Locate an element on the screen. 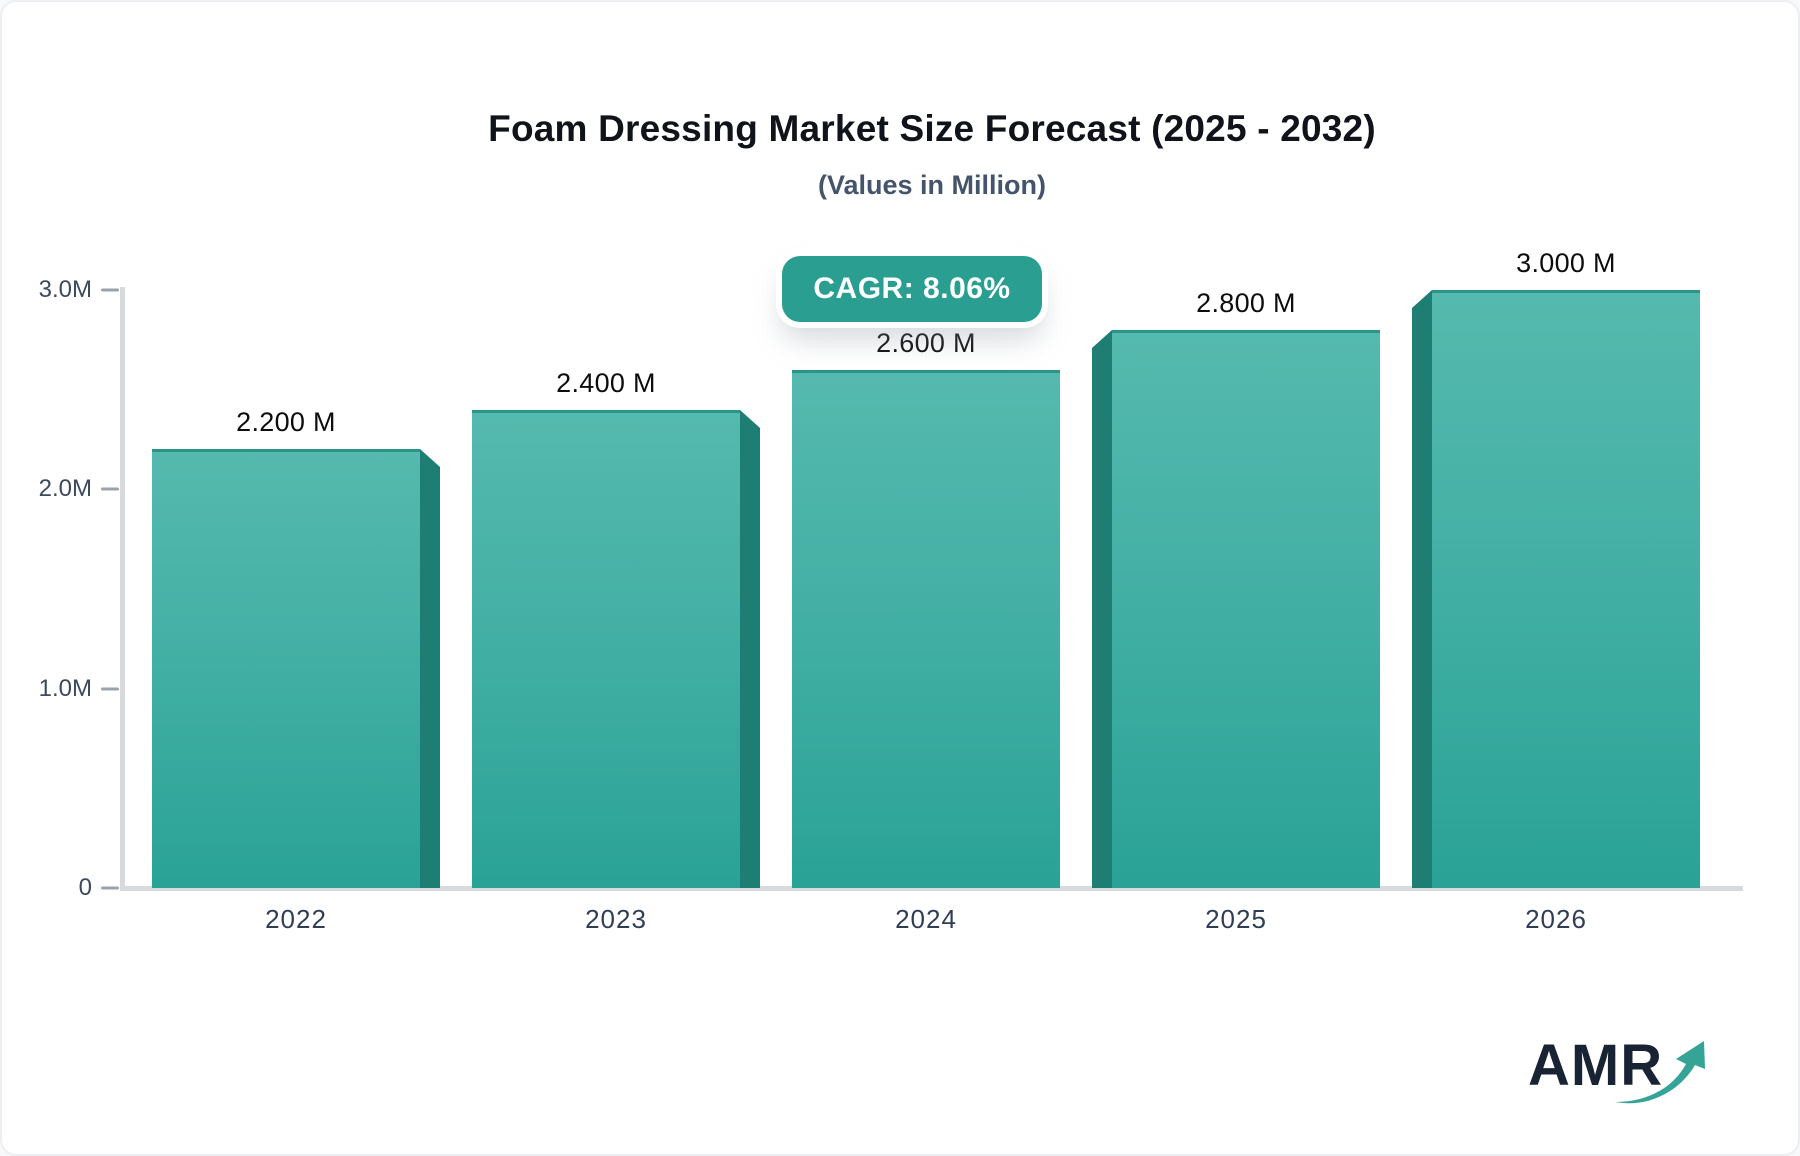  amr-logo-text: AMR is located at coordinates (1596, 1065).